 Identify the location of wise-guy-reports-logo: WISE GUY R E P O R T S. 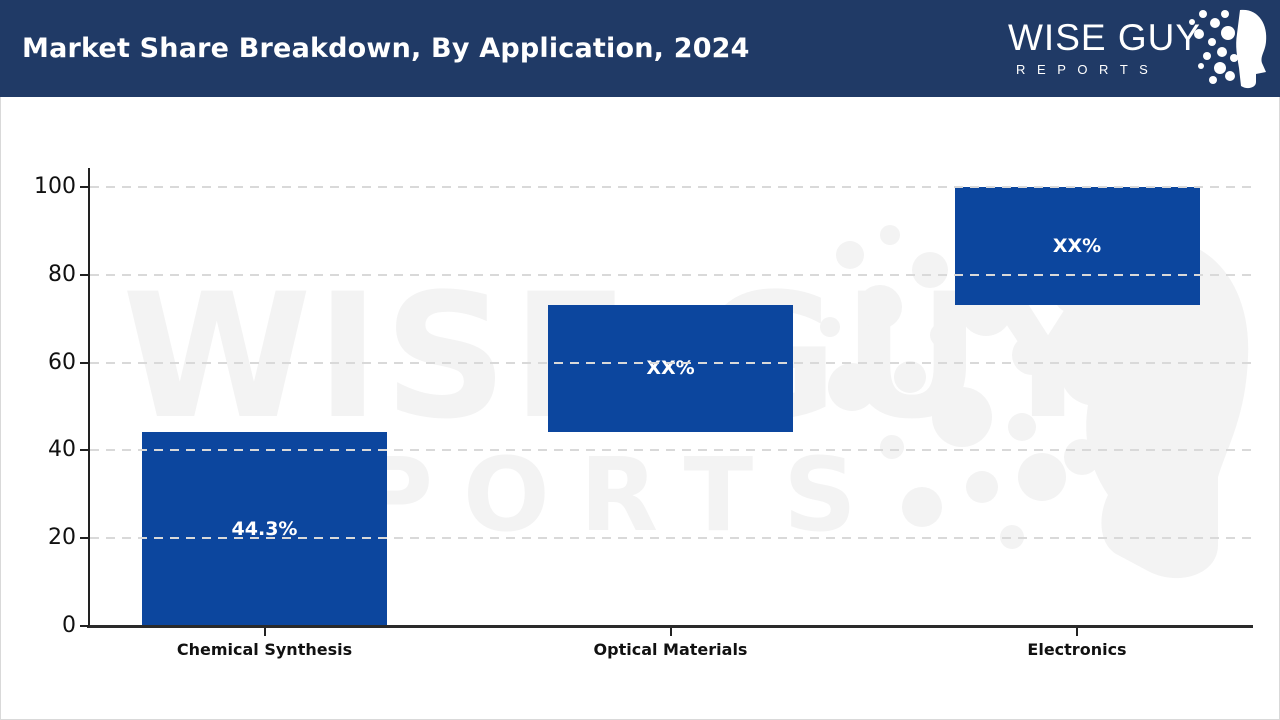
(1137, 49).